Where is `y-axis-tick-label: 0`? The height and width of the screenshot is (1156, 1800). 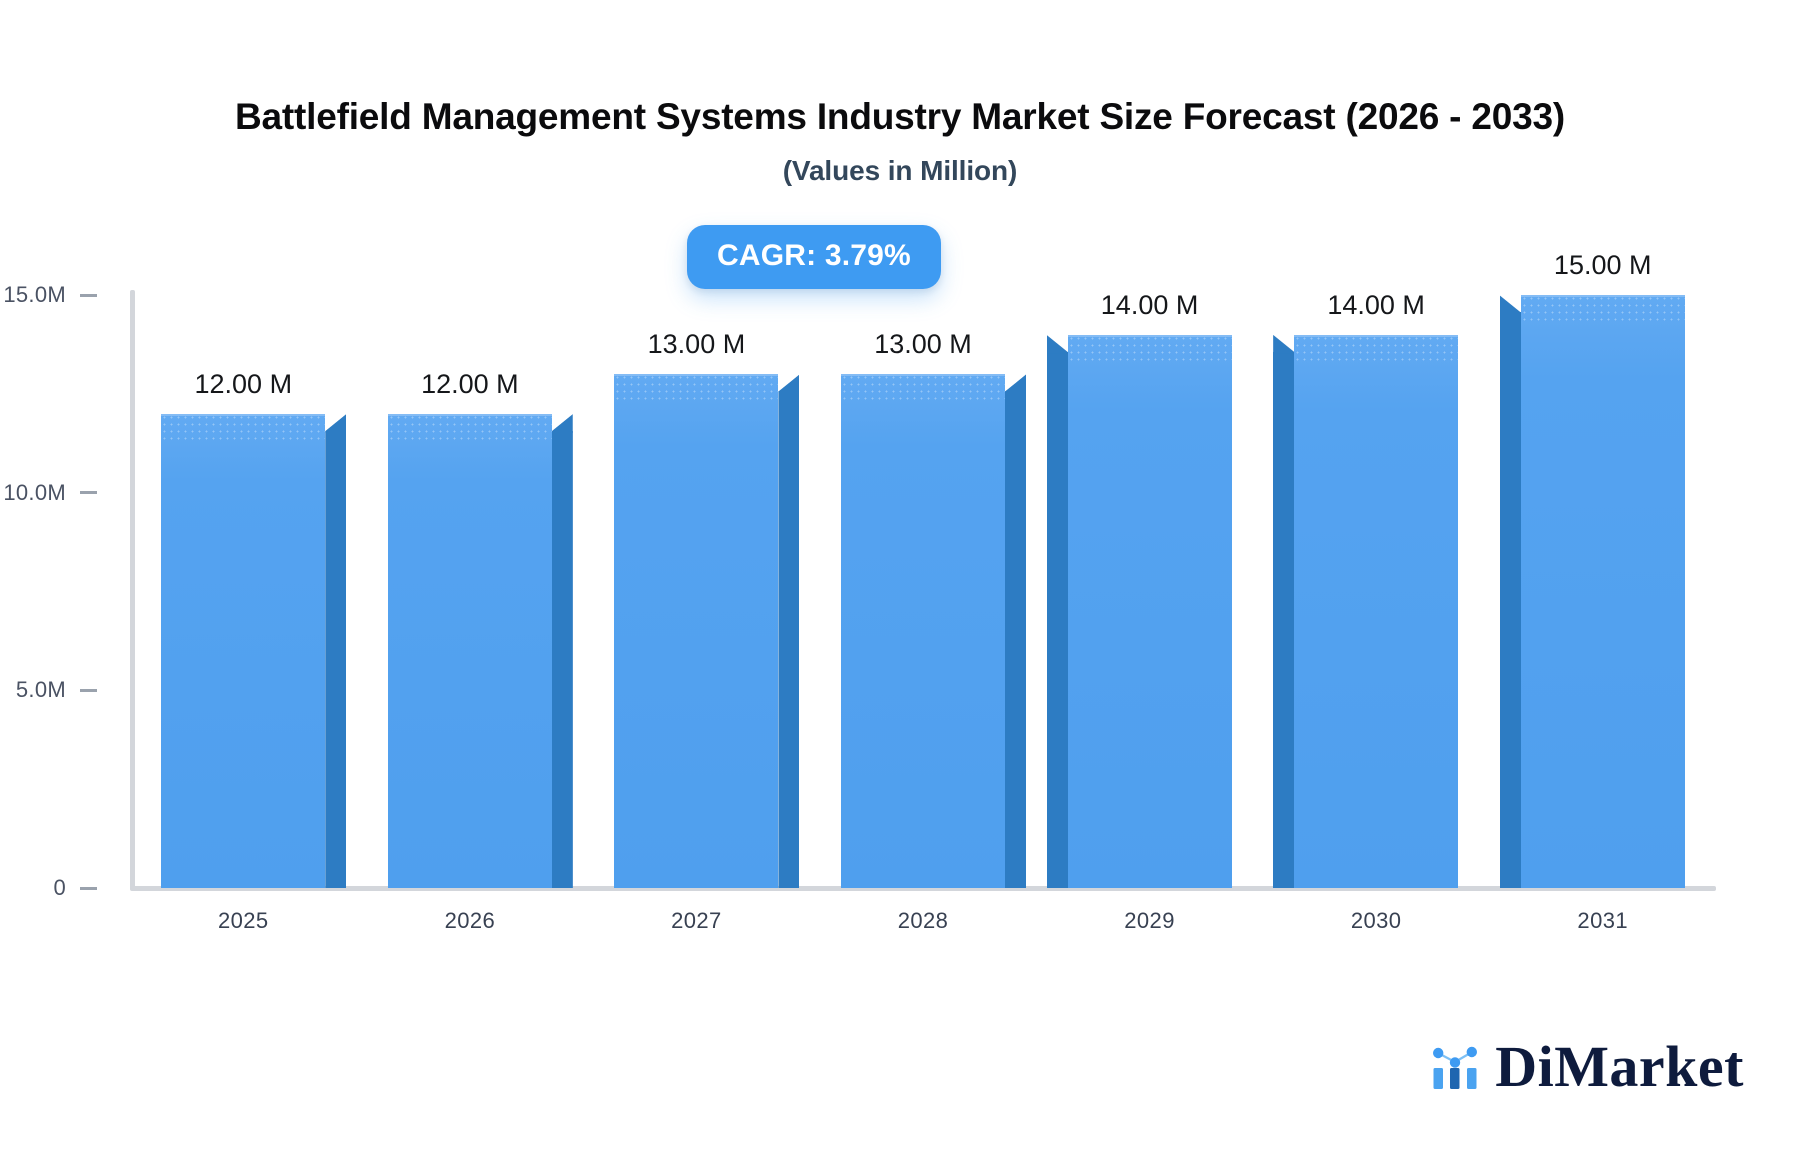 y-axis-tick-label: 0 is located at coordinates (59, 887).